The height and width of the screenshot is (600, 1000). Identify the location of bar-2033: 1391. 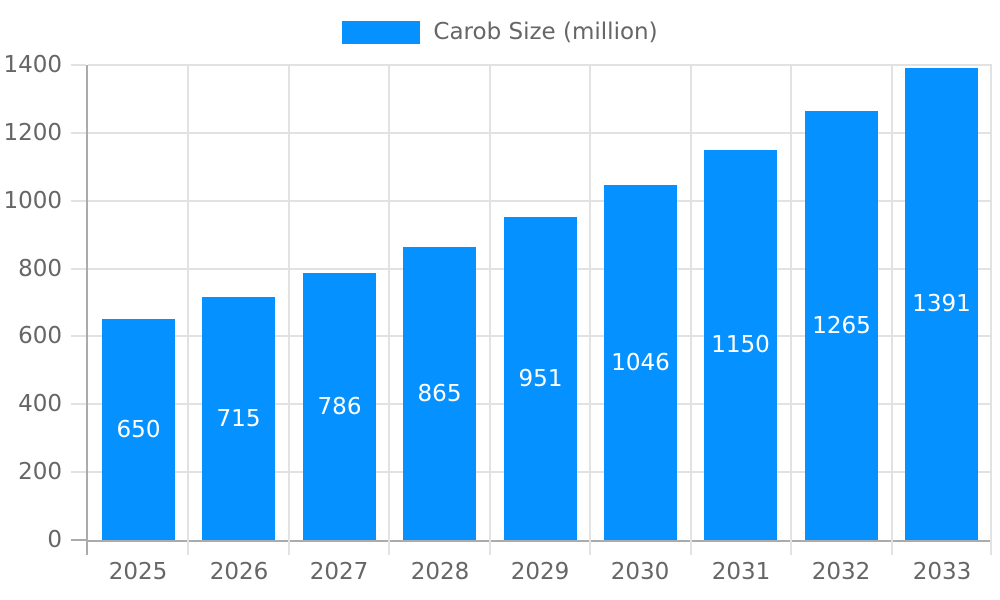
(941, 304).